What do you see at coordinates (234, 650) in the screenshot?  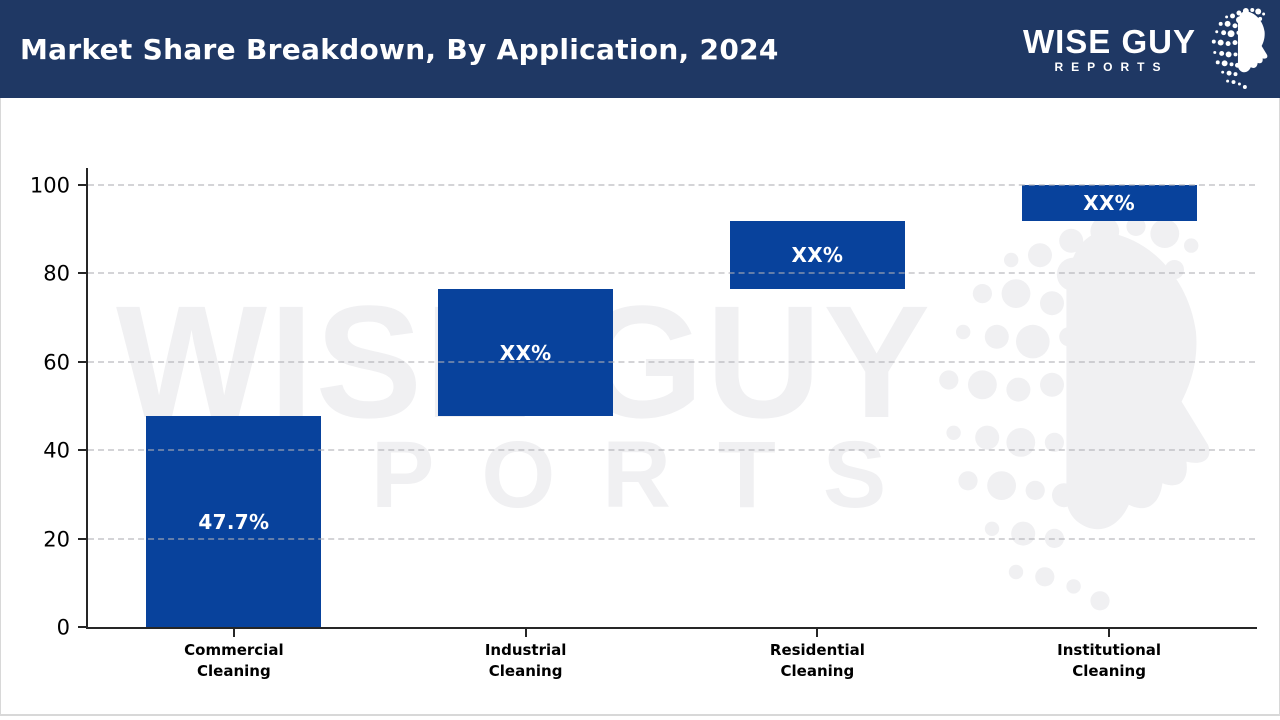 I see `x-category-label-line: Commercial` at bounding box center [234, 650].